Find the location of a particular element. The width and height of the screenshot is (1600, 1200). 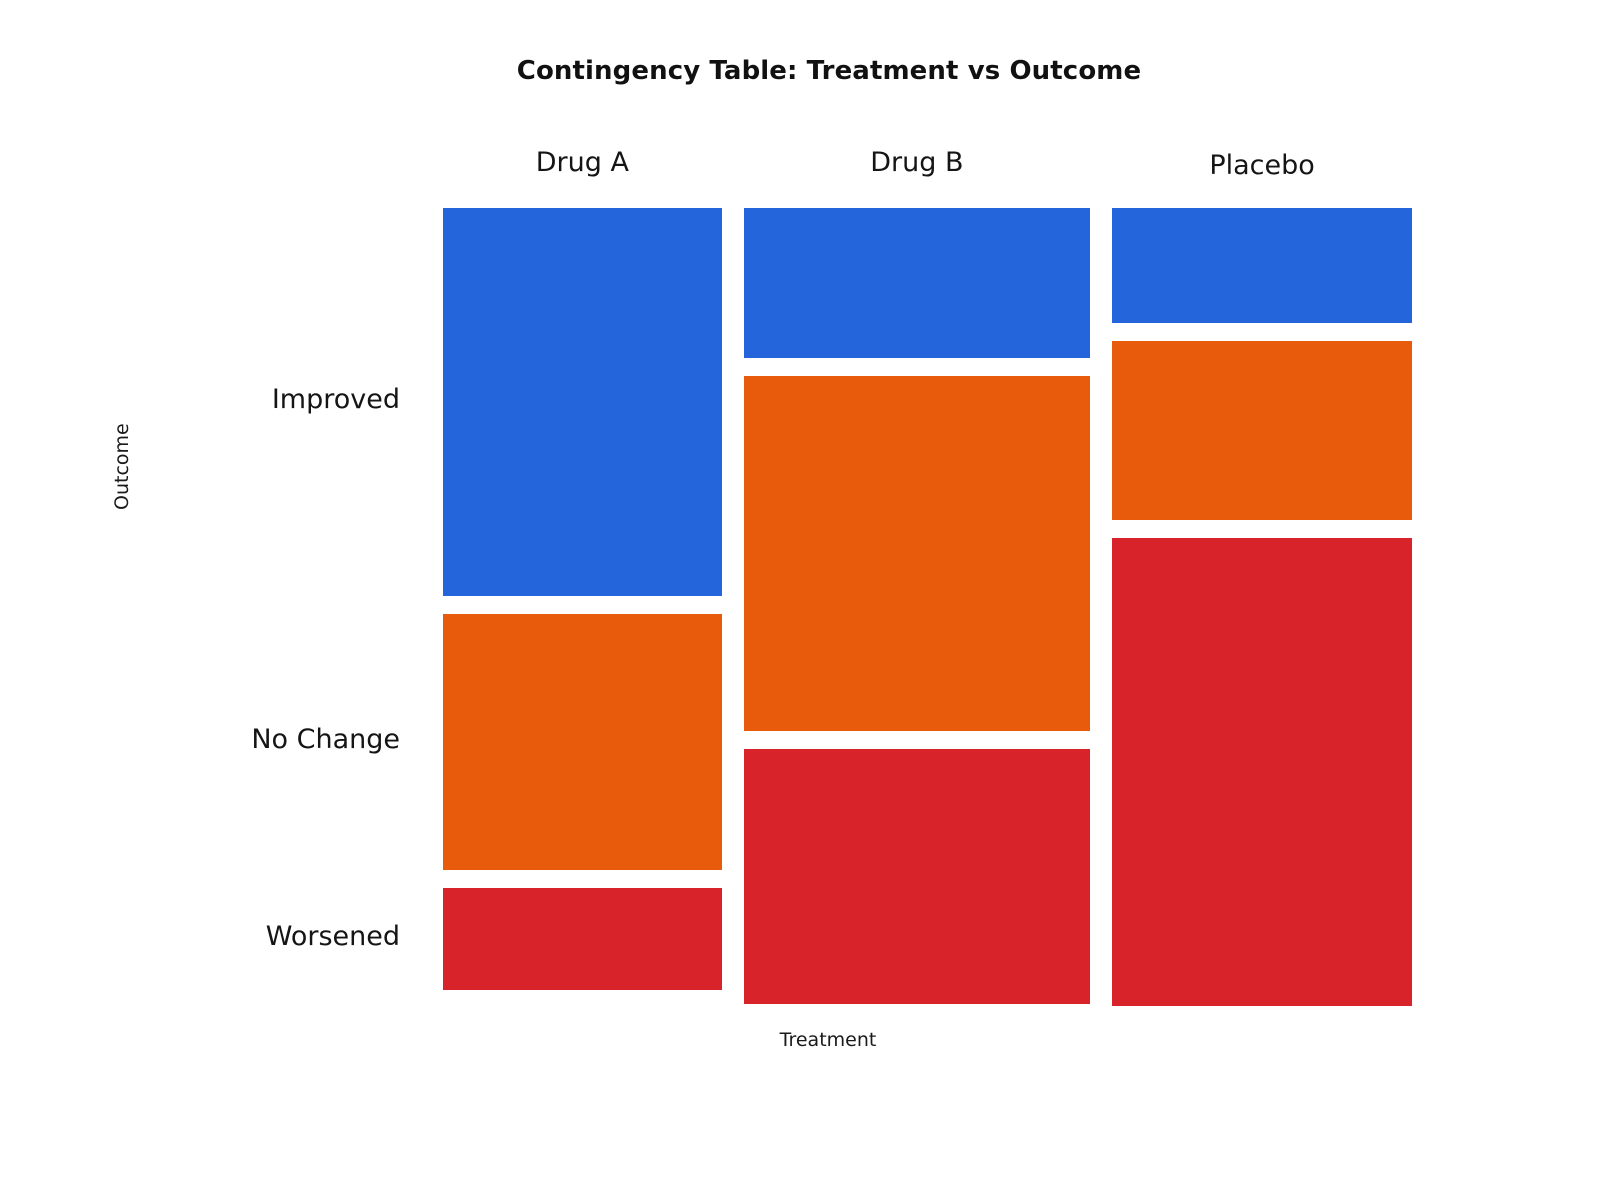

y-axis-title: Outcome is located at coordinates (122, 466).